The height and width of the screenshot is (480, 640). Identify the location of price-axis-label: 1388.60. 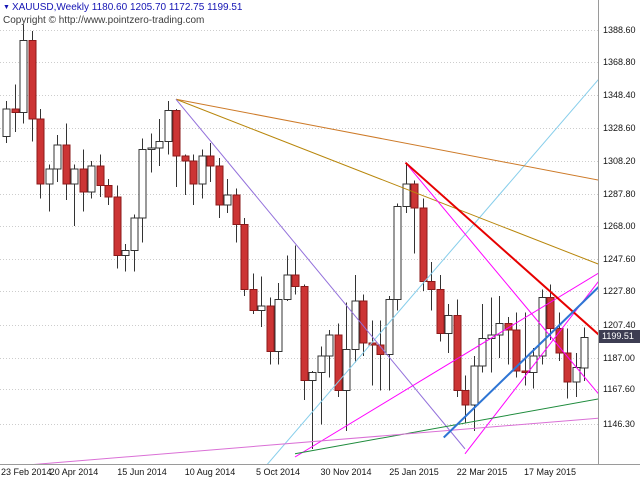
(619, 30).